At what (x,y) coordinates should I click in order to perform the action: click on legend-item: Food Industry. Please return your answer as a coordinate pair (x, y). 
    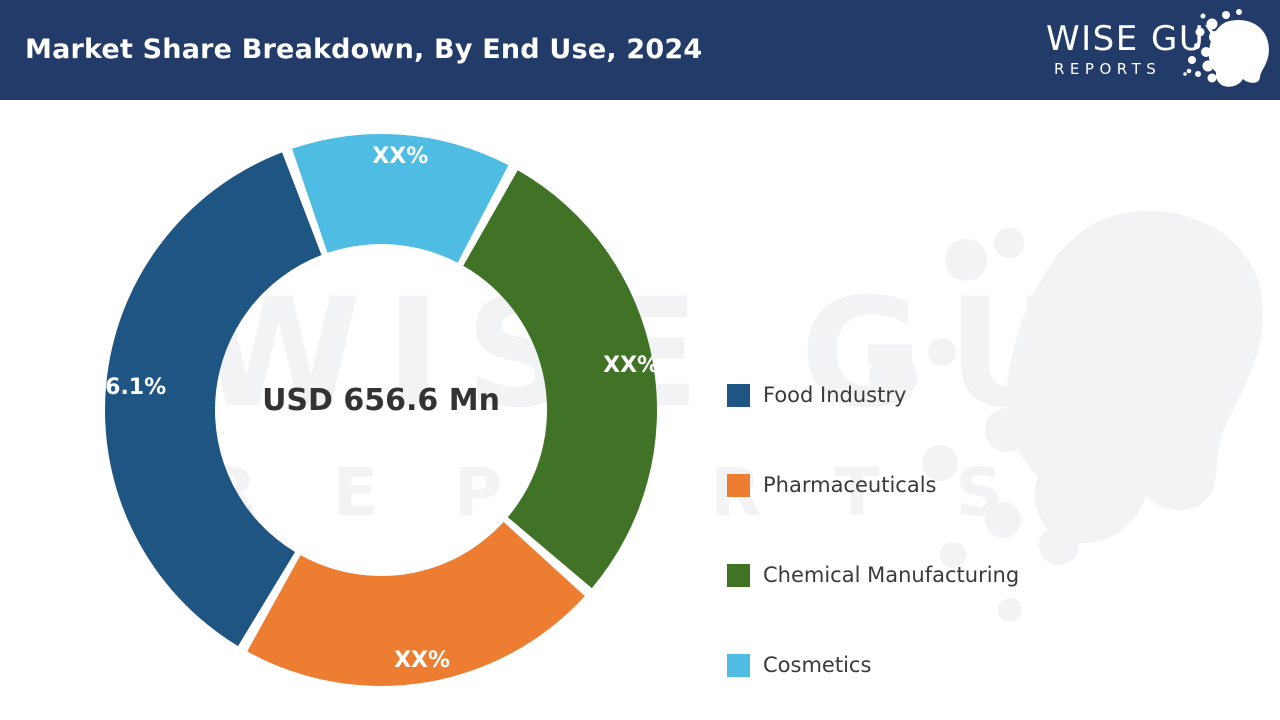
    Looking at the image, I should click on (957, 395).